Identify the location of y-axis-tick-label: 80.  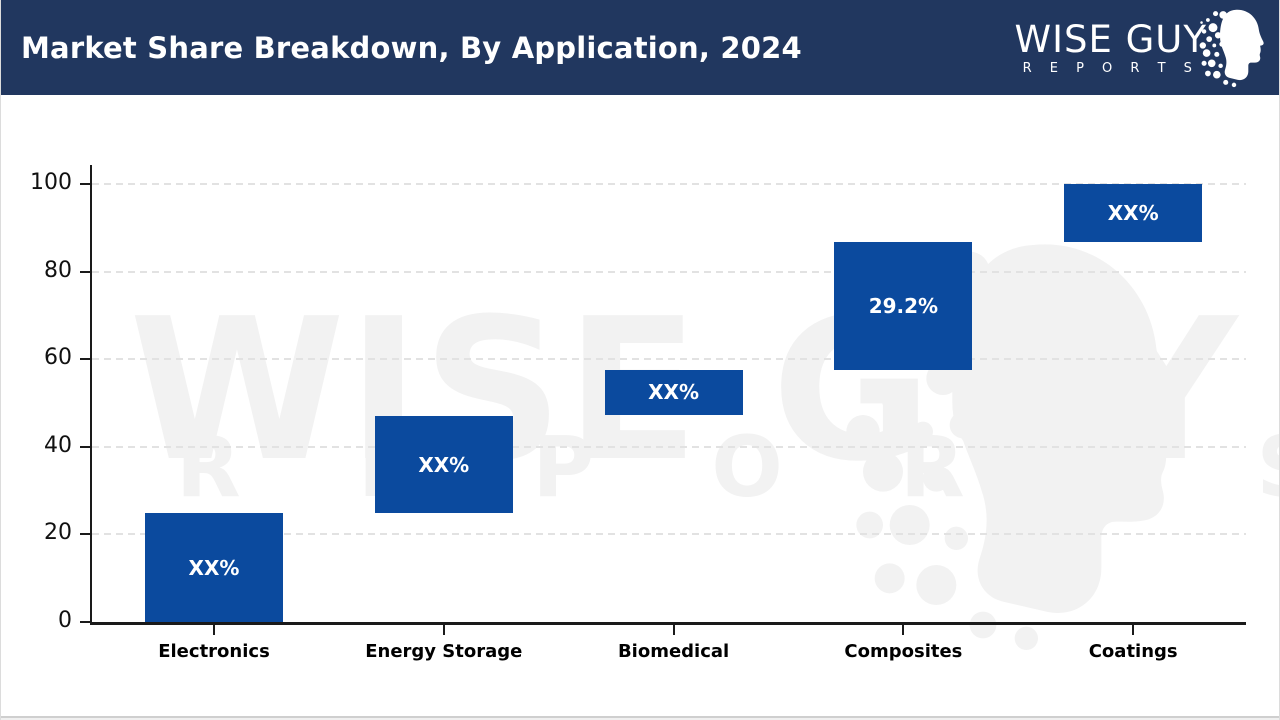
(58, 270).